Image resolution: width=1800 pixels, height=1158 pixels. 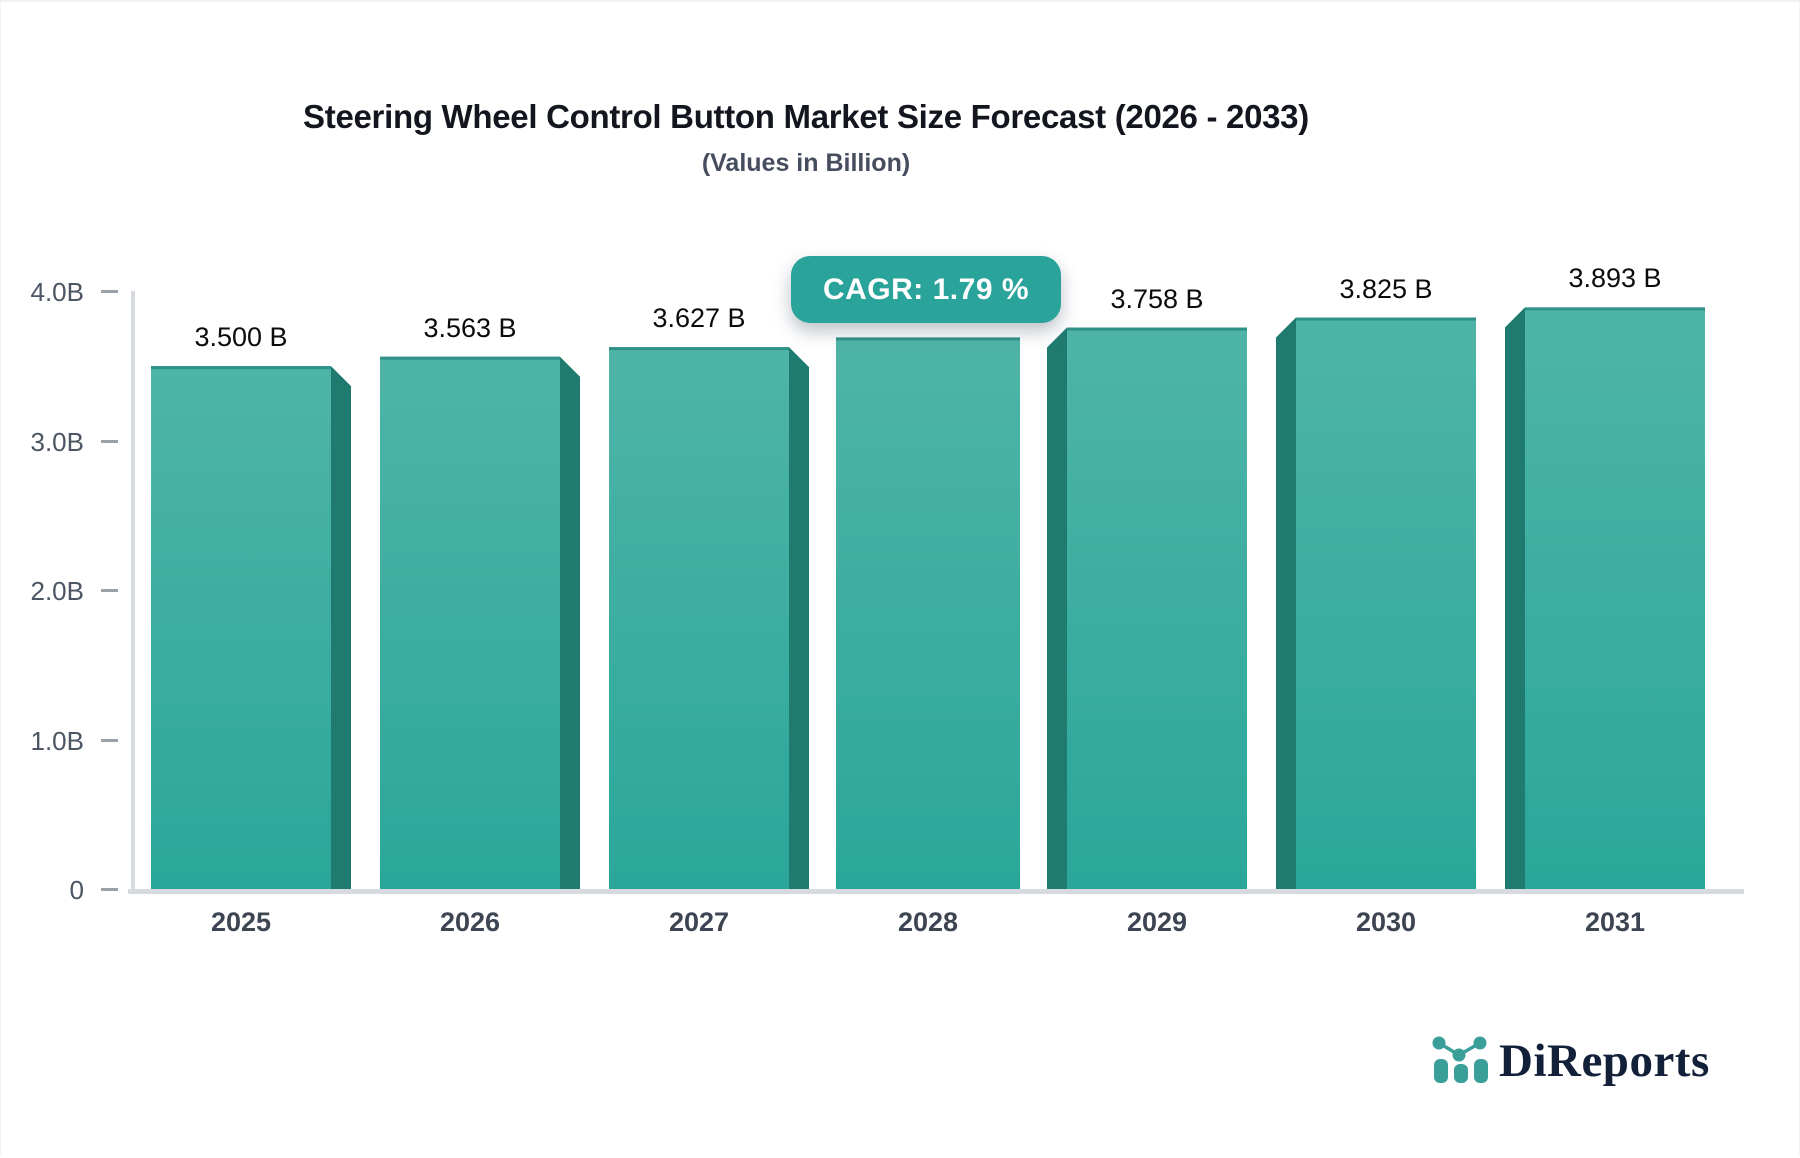 What do you see at coordinates (241, 922) in the screenshot?
I see `x-tick-label-2025: 2025` at bounding box center [241, 922].